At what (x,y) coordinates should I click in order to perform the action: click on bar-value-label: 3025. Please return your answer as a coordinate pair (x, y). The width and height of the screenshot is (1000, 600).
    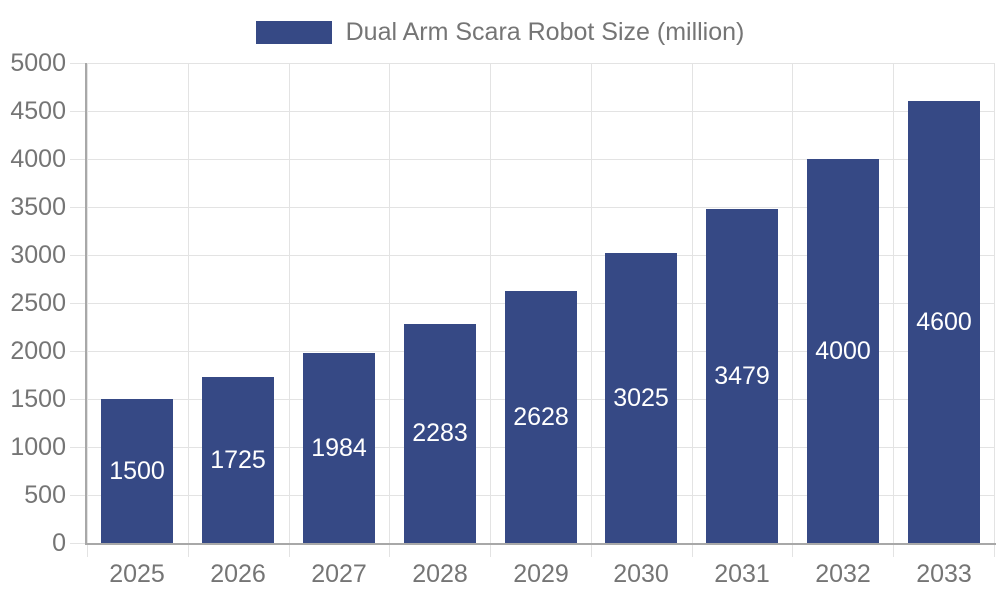
    Looking at the image, I should click on (641, 397).